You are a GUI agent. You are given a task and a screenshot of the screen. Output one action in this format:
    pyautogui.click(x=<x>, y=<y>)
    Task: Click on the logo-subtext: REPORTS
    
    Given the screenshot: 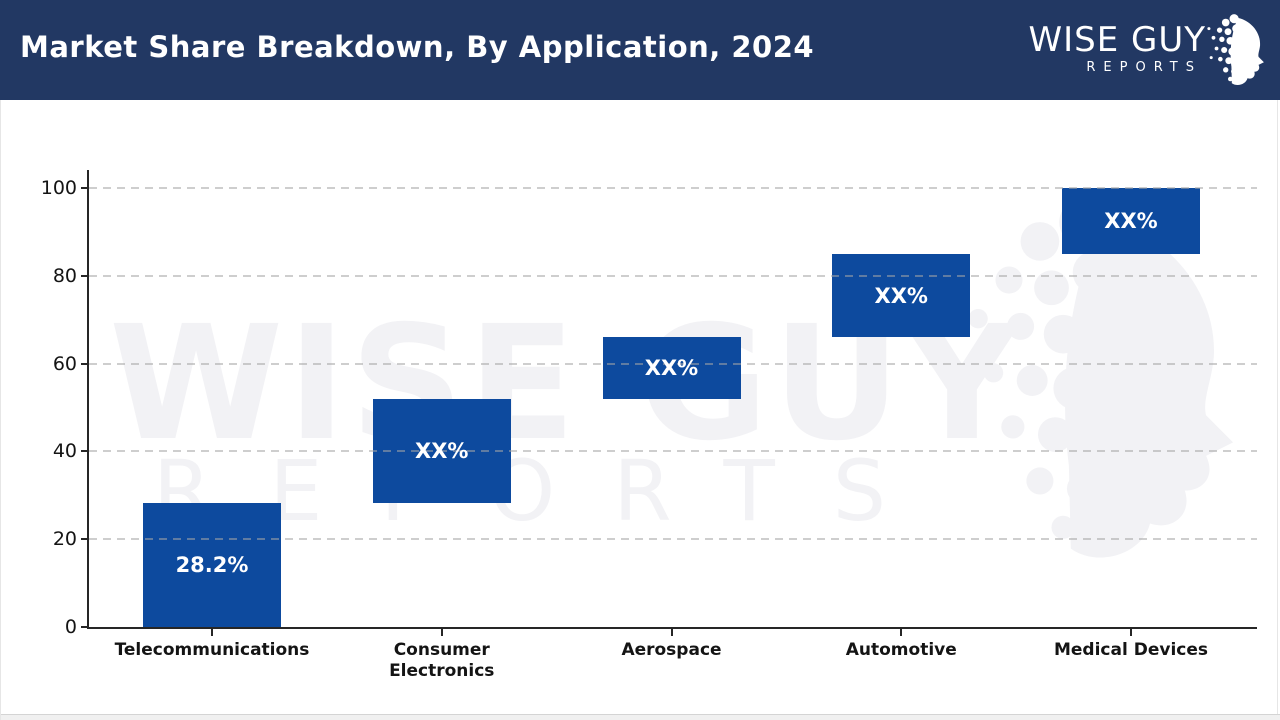 What is the action you would take?
    pyautogui.click(x=1144, y=67)
    